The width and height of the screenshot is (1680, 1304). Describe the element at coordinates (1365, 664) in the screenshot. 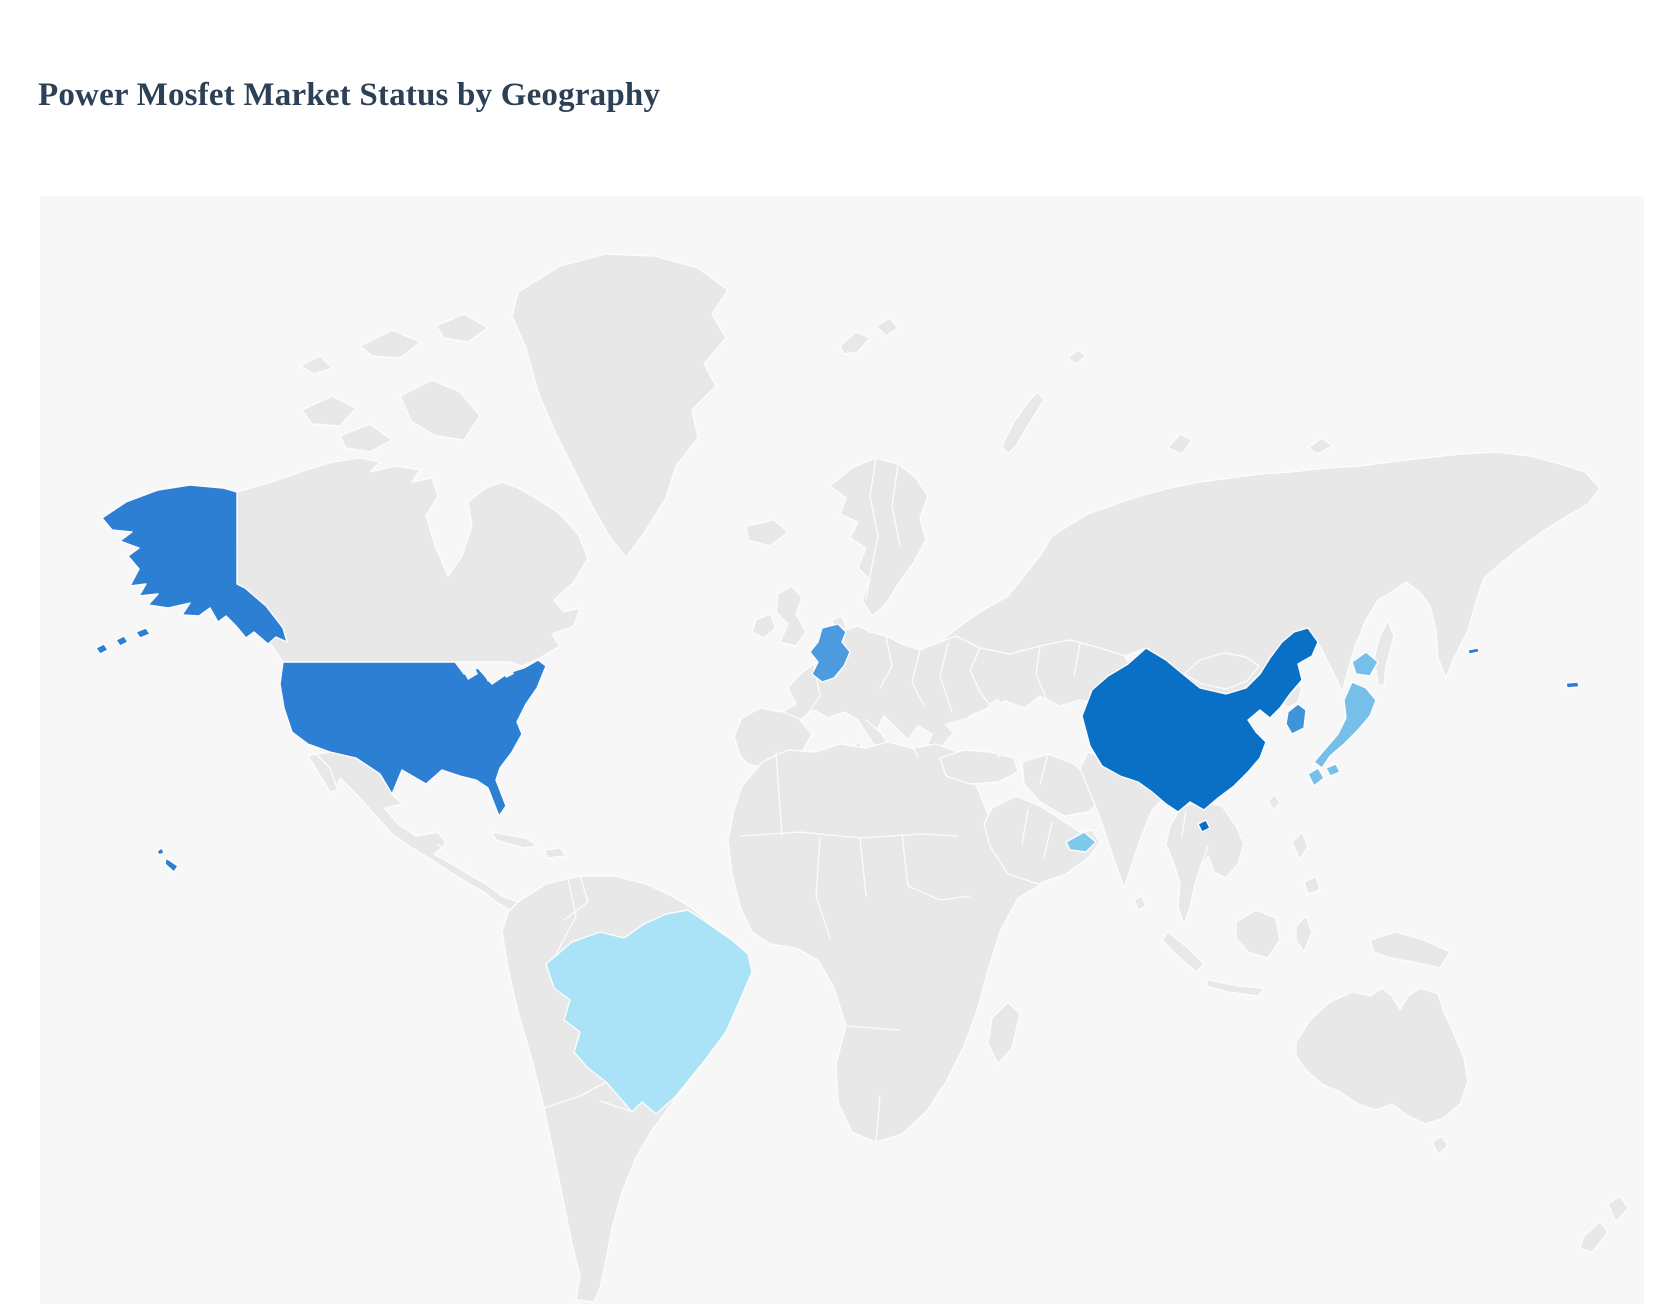

I see `country-japan-hokkaido` at that location.